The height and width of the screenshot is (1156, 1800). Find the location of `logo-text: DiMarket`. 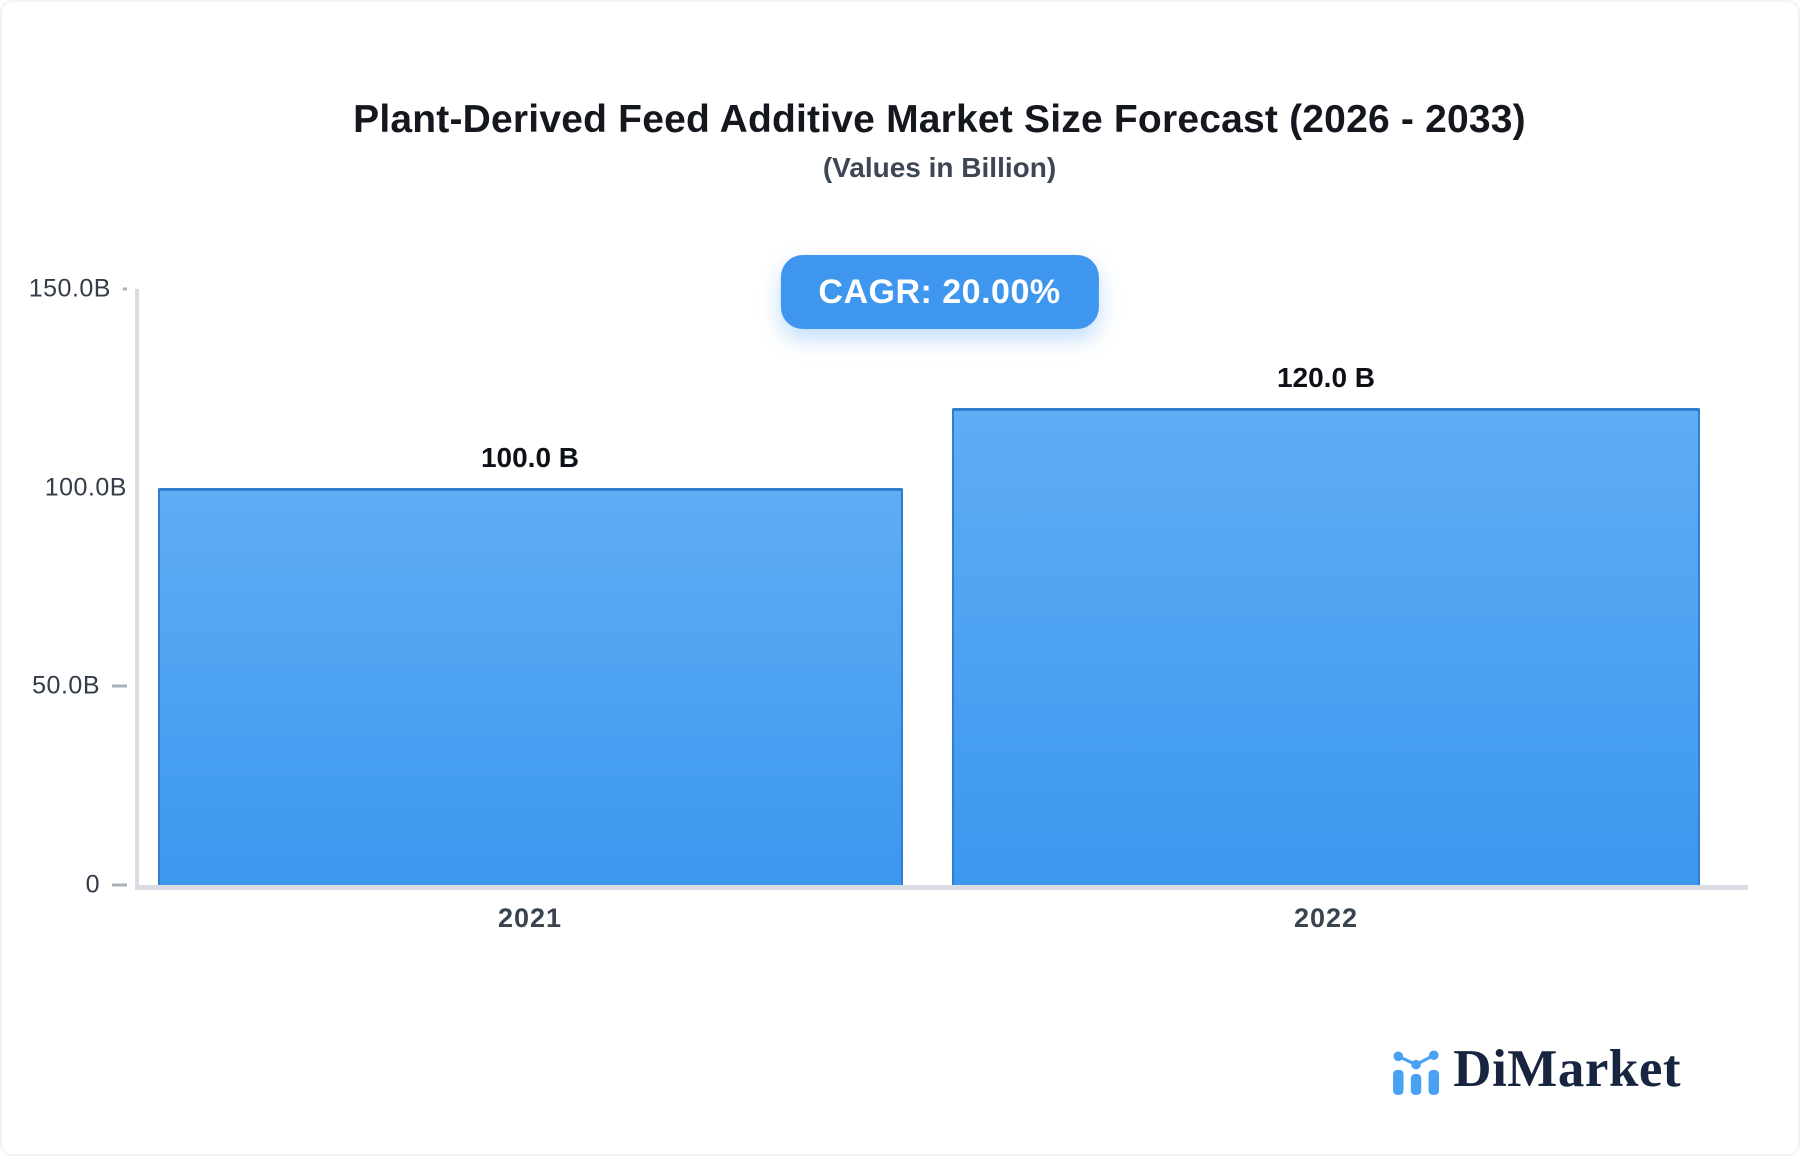

logo-text: DiMarket is located at coordinates (1567, 1069).